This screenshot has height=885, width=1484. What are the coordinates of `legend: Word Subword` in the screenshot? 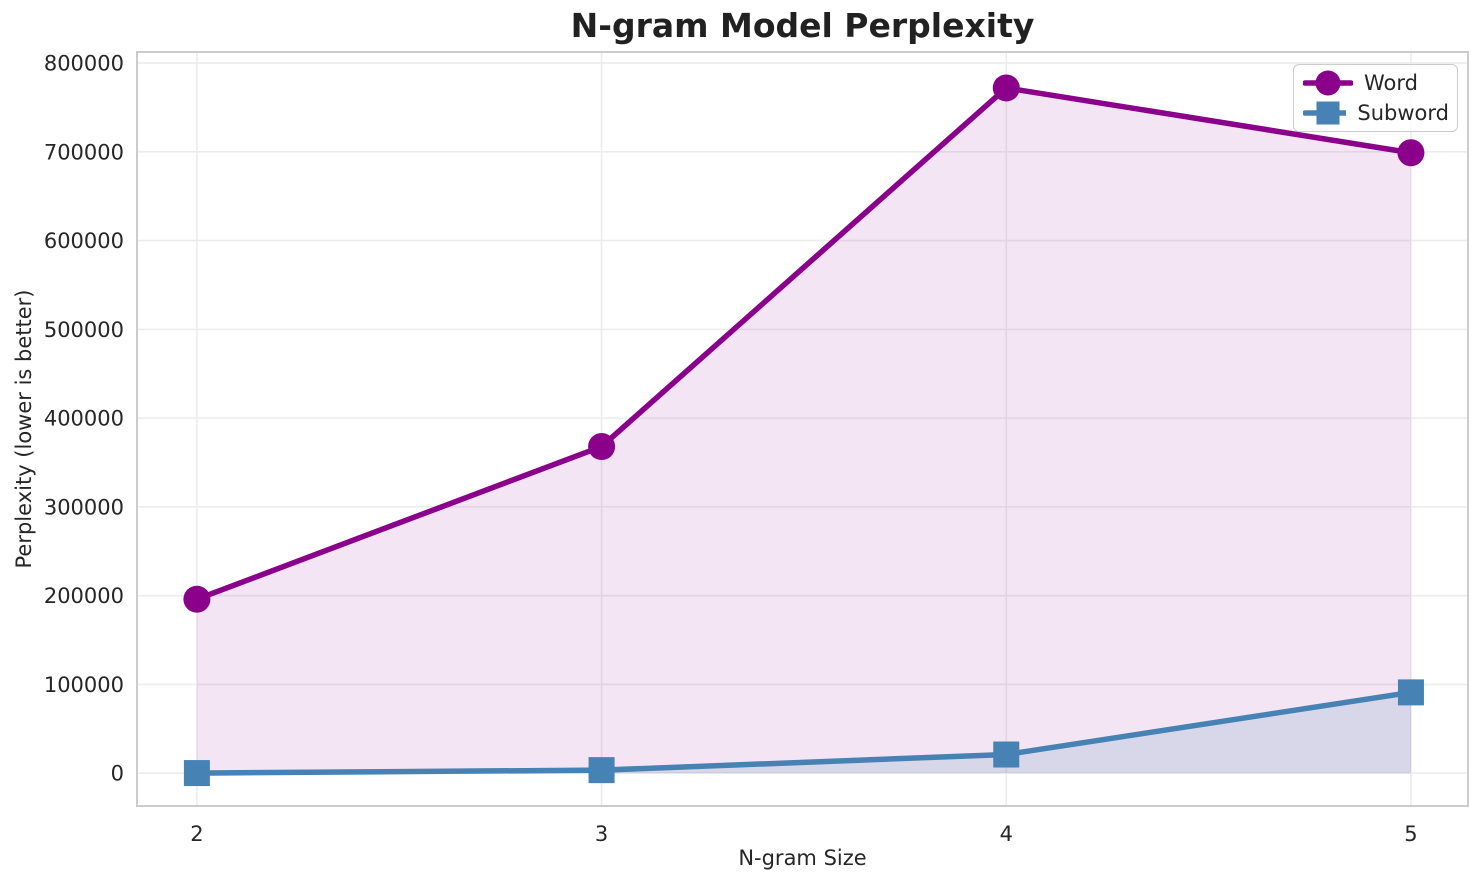 It's located at (1375, 98).